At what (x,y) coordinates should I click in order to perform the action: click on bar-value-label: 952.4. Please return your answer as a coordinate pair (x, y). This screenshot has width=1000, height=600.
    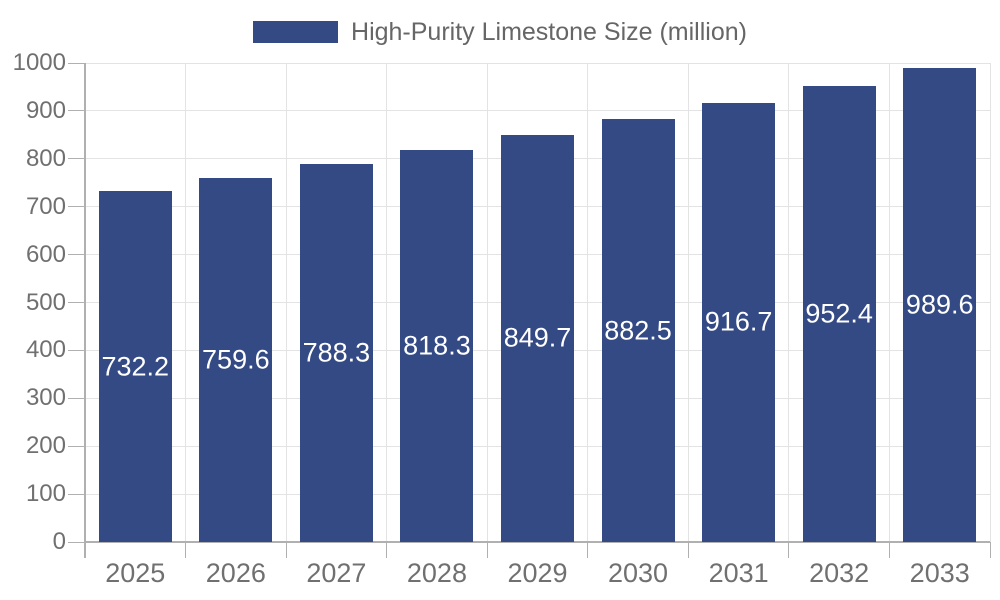
    Looking at the image, I should click on (839, 313).